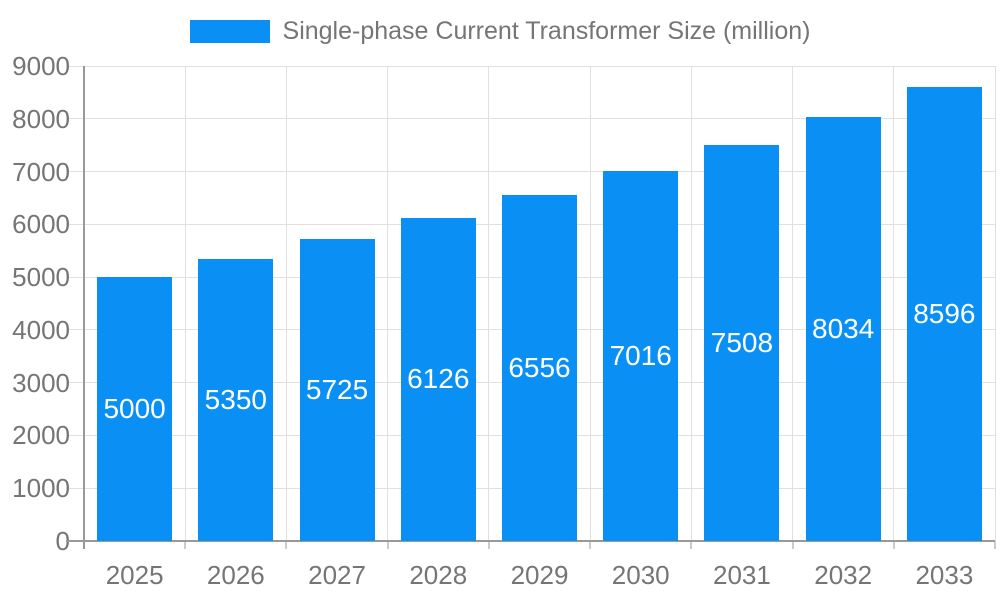  What do you see at coordinates (944, 575) in the screenshot?
I see `x-axis-label: 2033` at bounding box center [944, 575].